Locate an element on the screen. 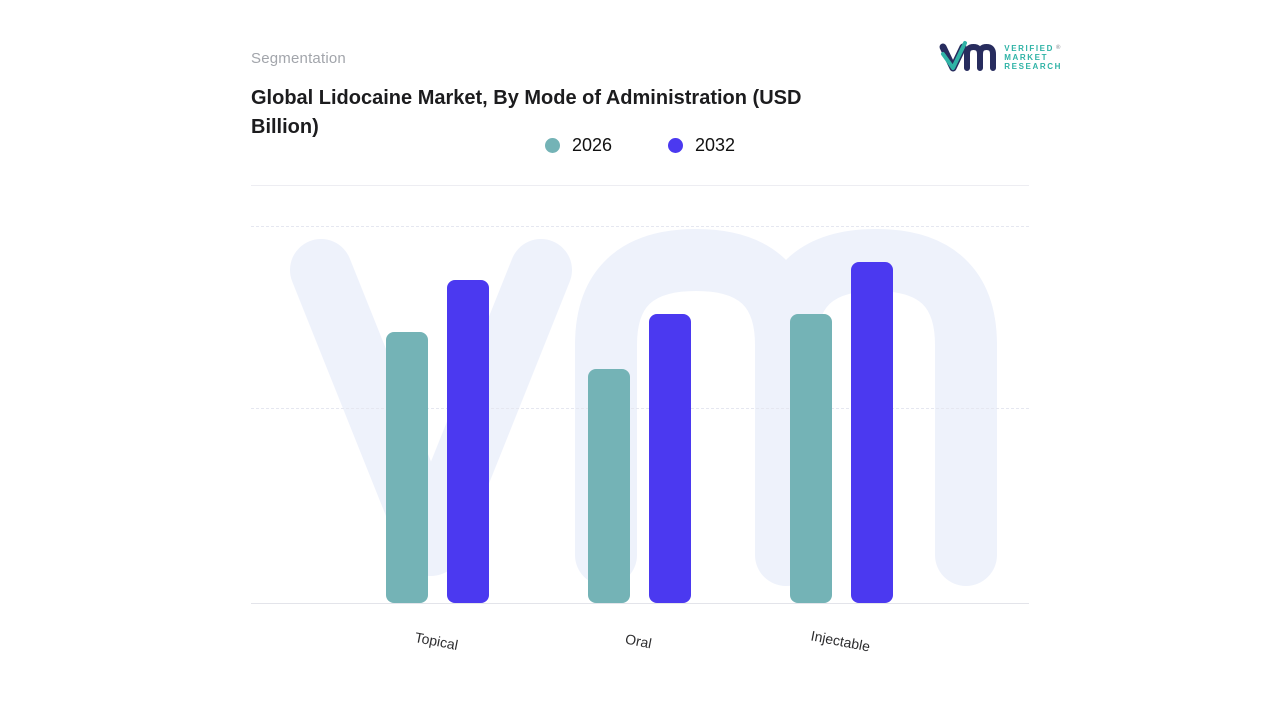  bar-oral-2032 is located at coordinates (670, 458).